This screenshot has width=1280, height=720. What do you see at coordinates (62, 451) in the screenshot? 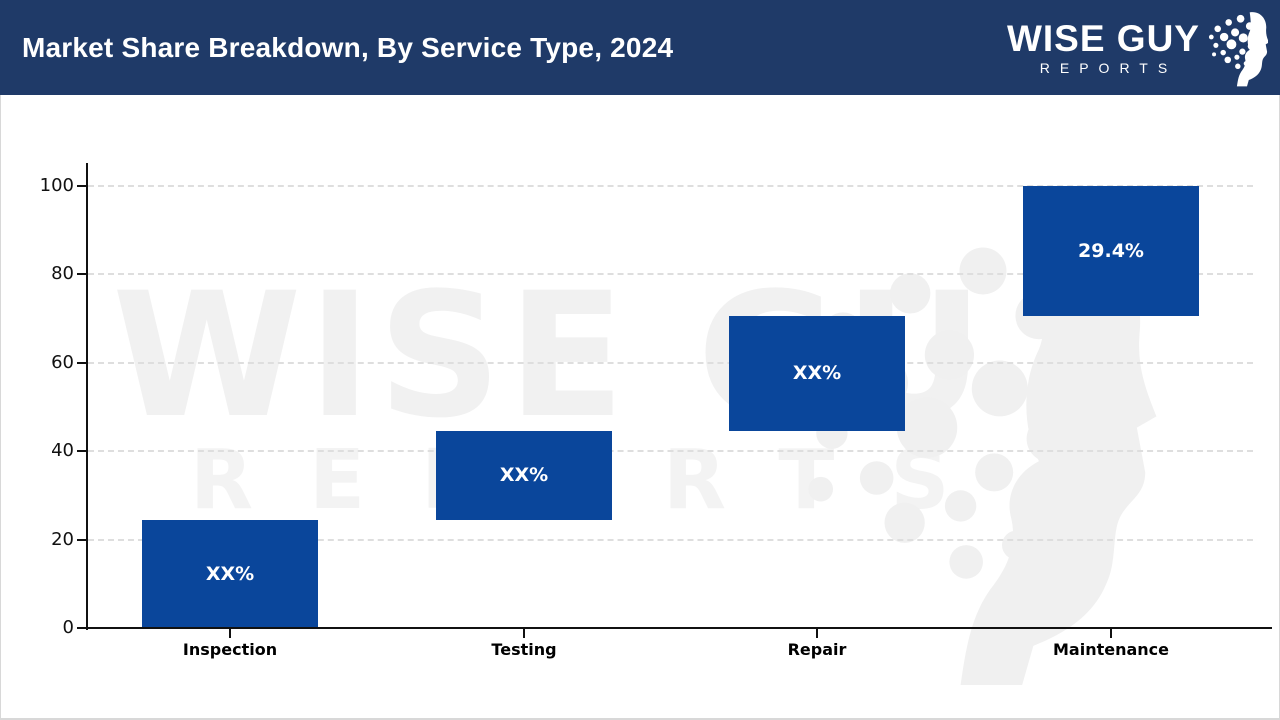
I see `y-tick-label: 40` at bounding box center [62, 451].